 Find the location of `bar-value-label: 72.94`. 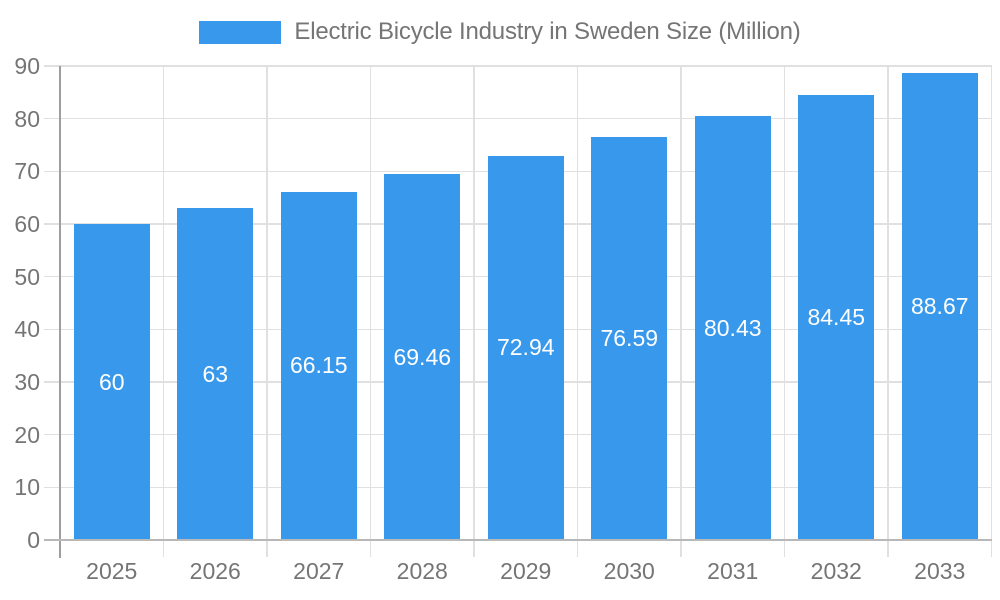

bar-value-label: 72.94 is located at coordinates (525, 347).